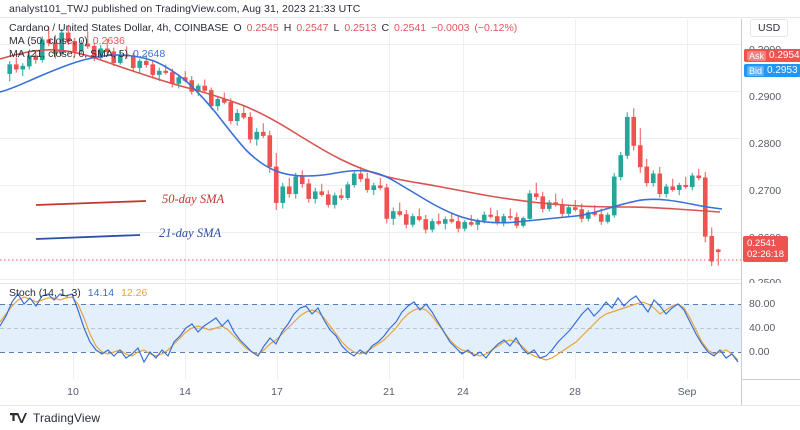  I want to click on time-tick-0: 10, so click(73, 392).